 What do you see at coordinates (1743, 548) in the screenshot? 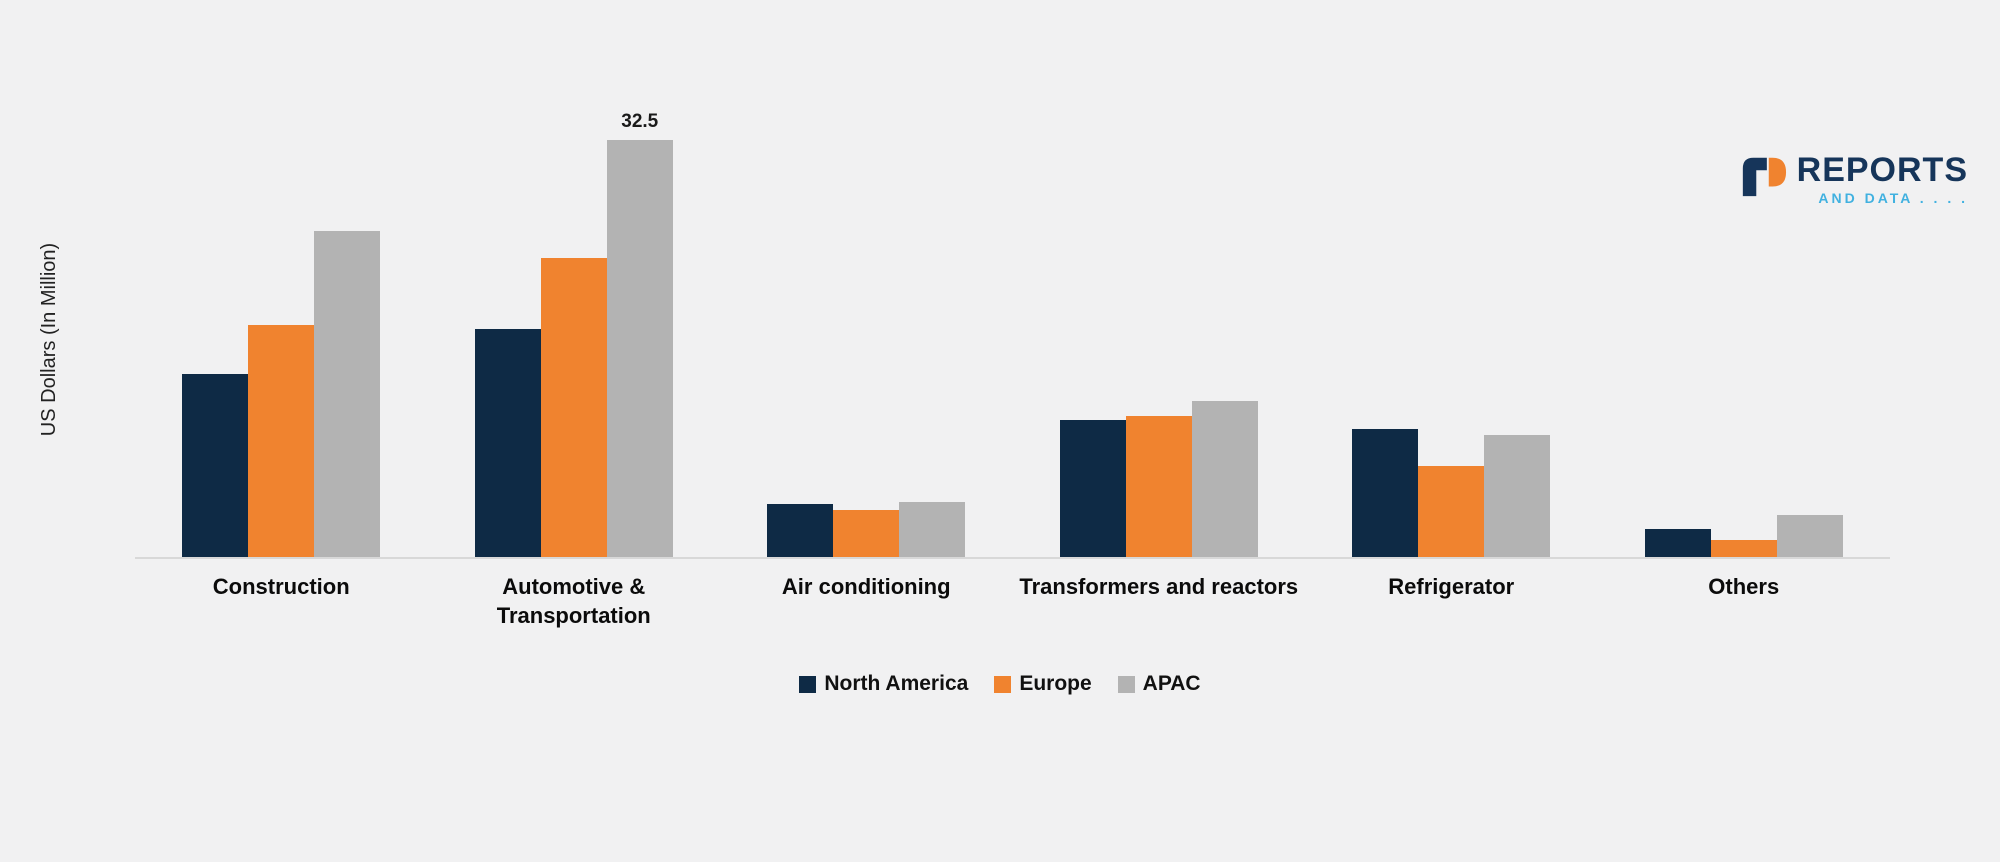
I see `bar-europe-others` at bounding box center [1743, 548].